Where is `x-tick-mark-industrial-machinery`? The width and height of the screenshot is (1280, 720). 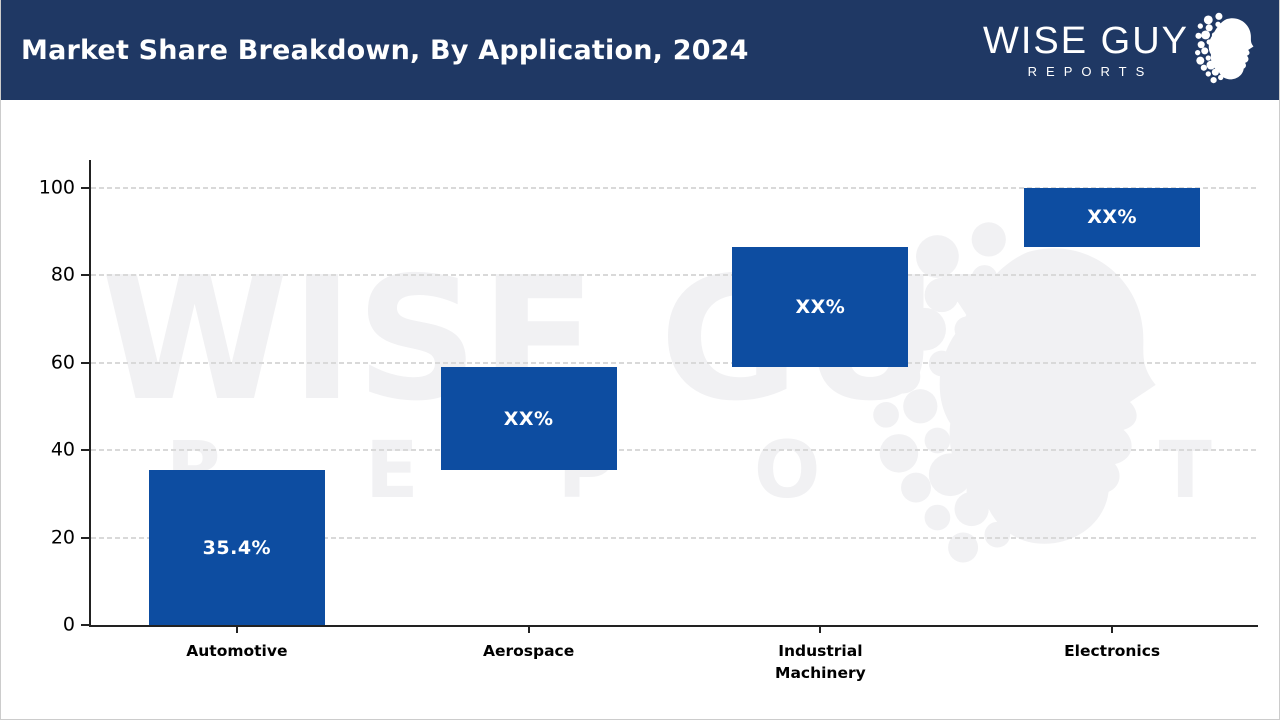 x-tick-mark-industrial-machinery is located at coordinates (820, 629).